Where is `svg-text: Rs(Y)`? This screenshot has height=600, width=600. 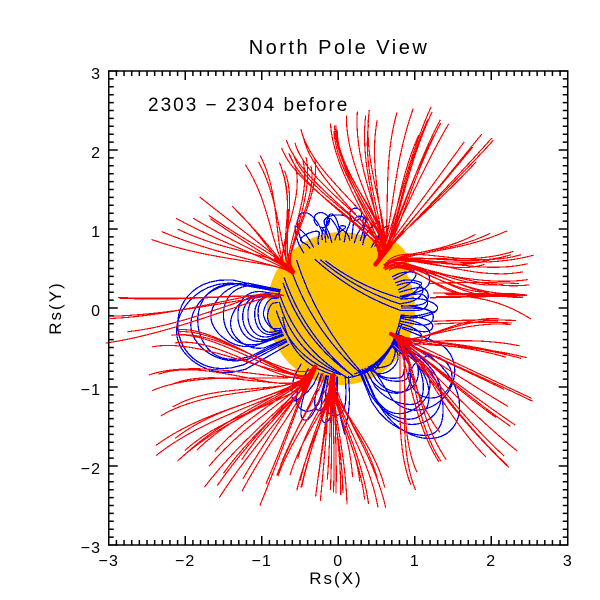
svg-text: Rs(Y) is located at coordinates (55, 307).